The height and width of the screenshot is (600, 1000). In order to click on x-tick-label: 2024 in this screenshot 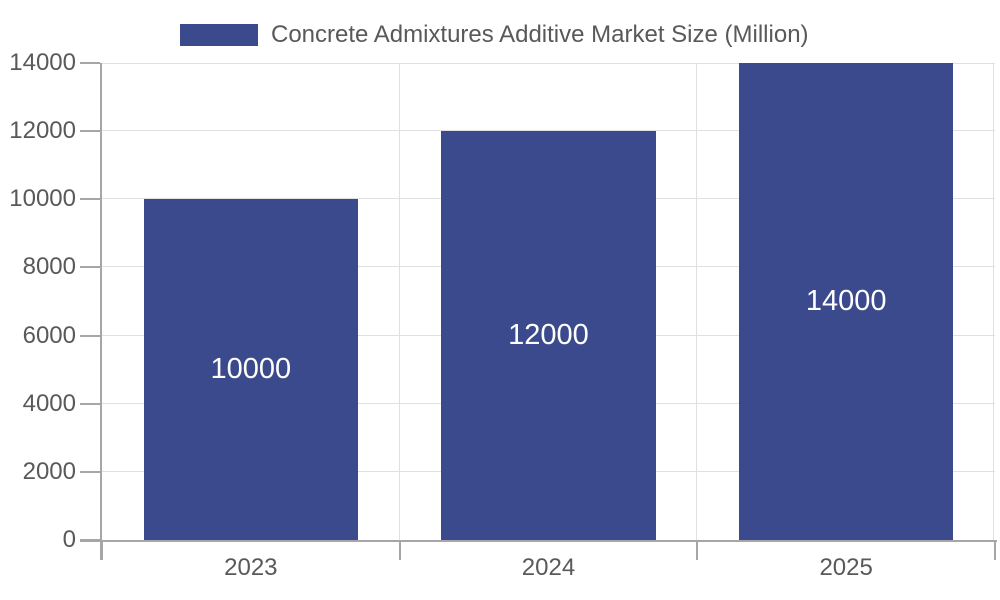, I will do `click(548, 567)`.